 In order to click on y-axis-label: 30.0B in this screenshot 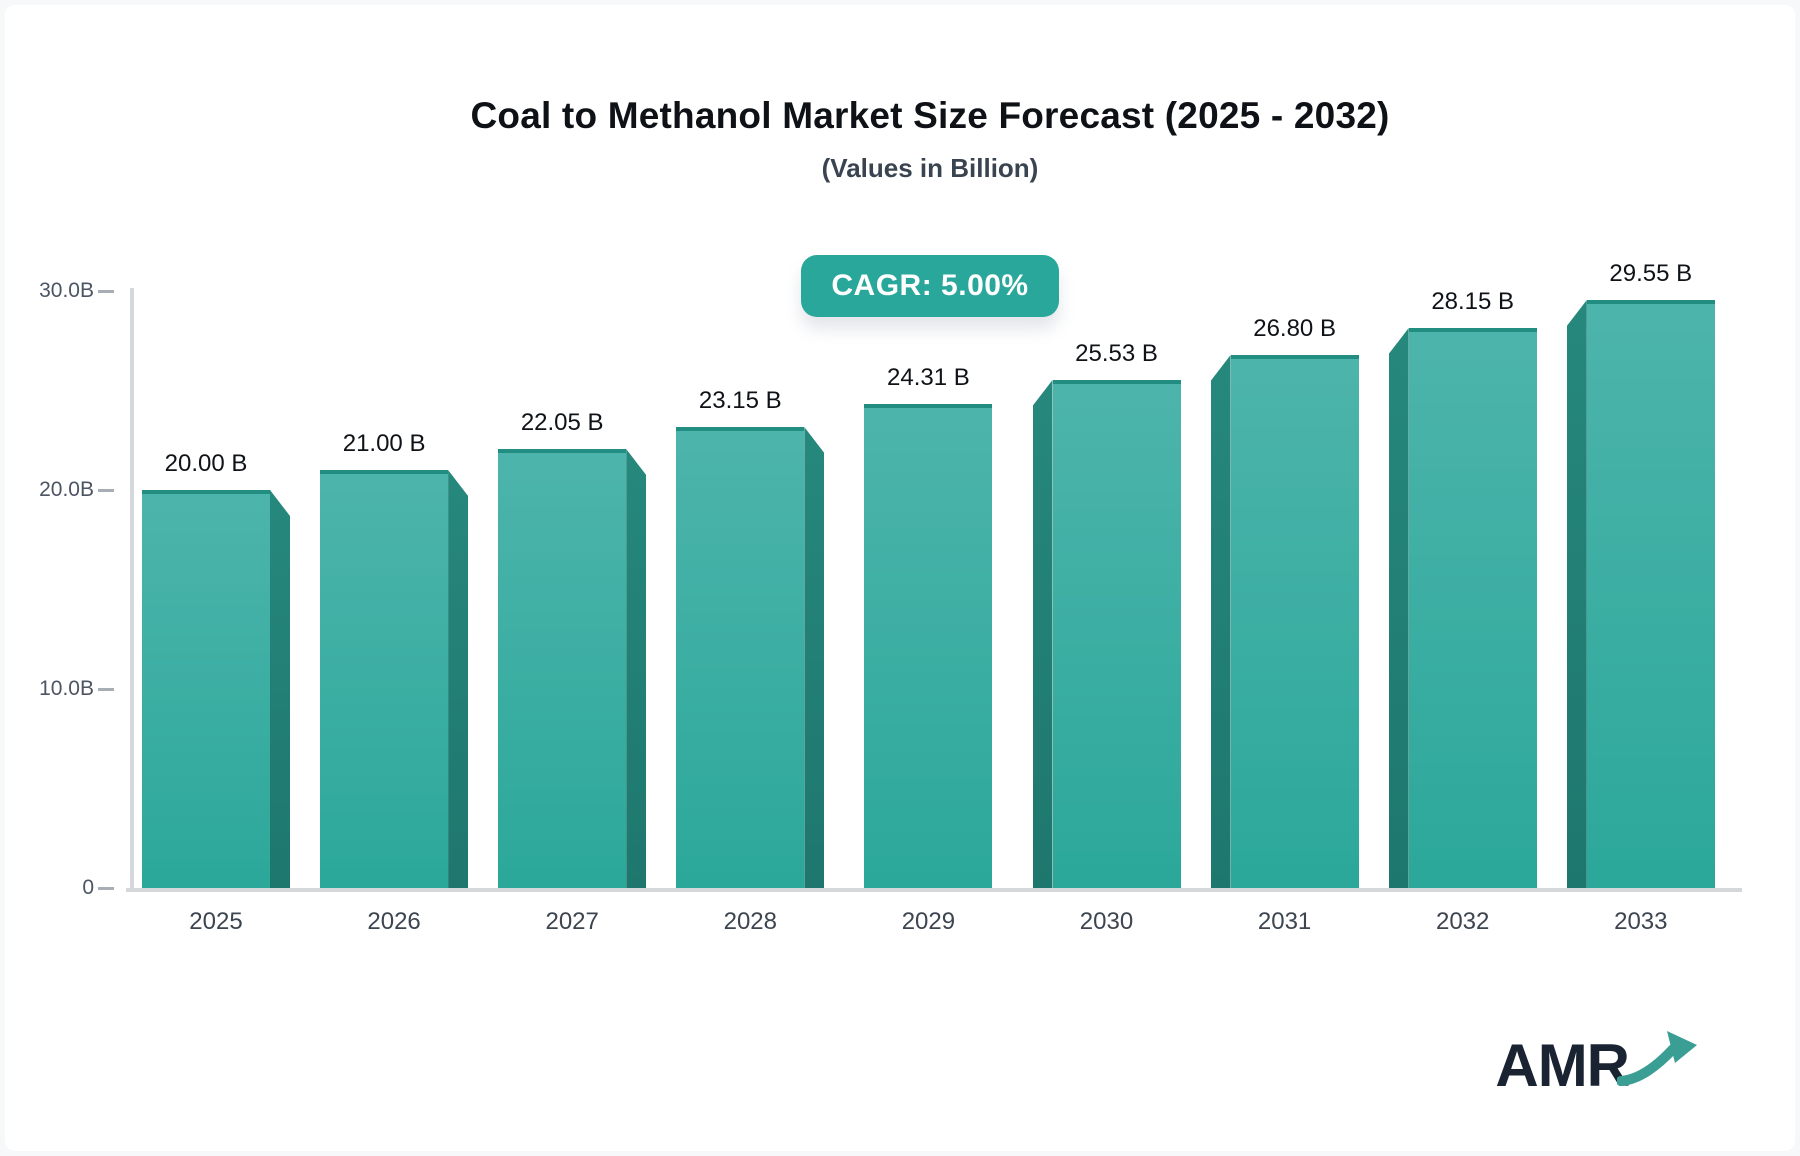, I will do `click(66, 290)`.